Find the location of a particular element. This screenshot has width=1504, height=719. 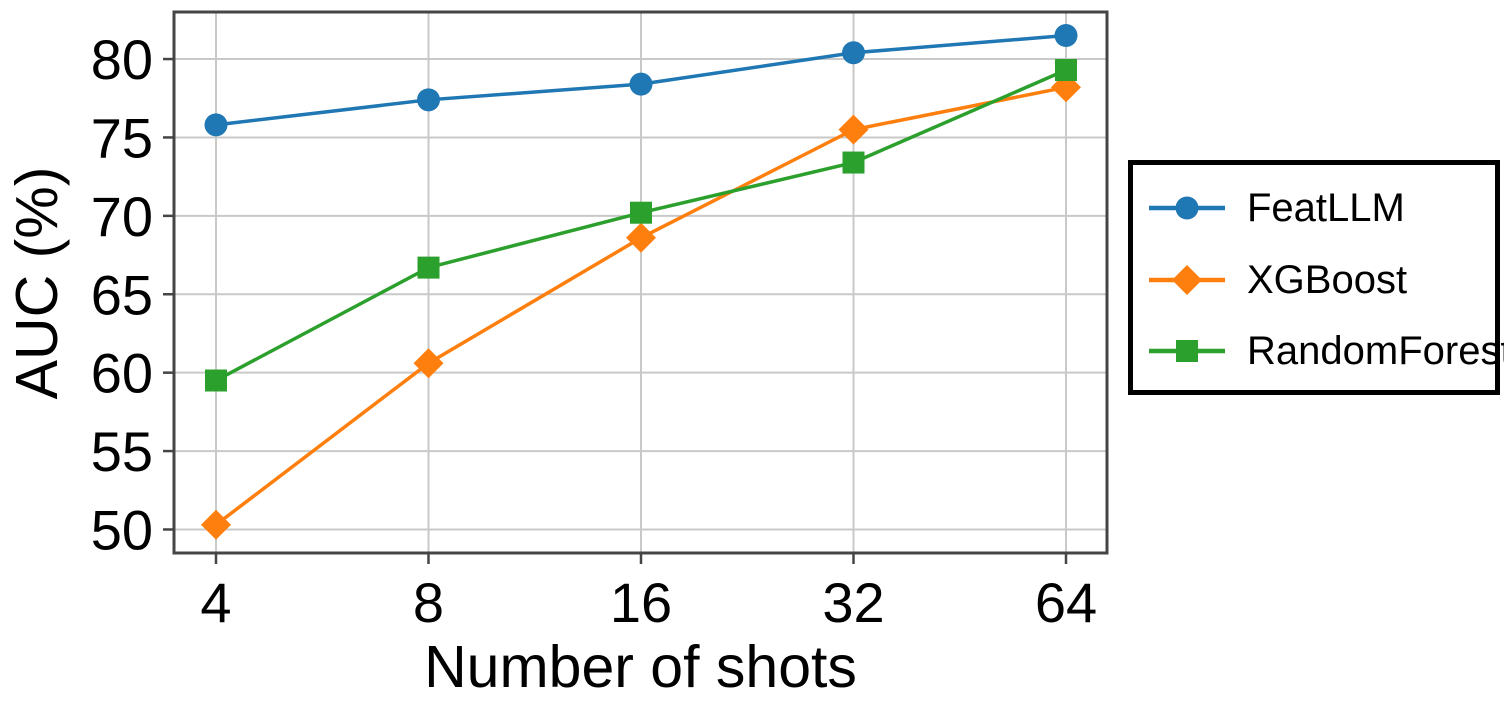

legend: FeatLLM XGBoost RandomForest is located at coordinates (1316, 277).